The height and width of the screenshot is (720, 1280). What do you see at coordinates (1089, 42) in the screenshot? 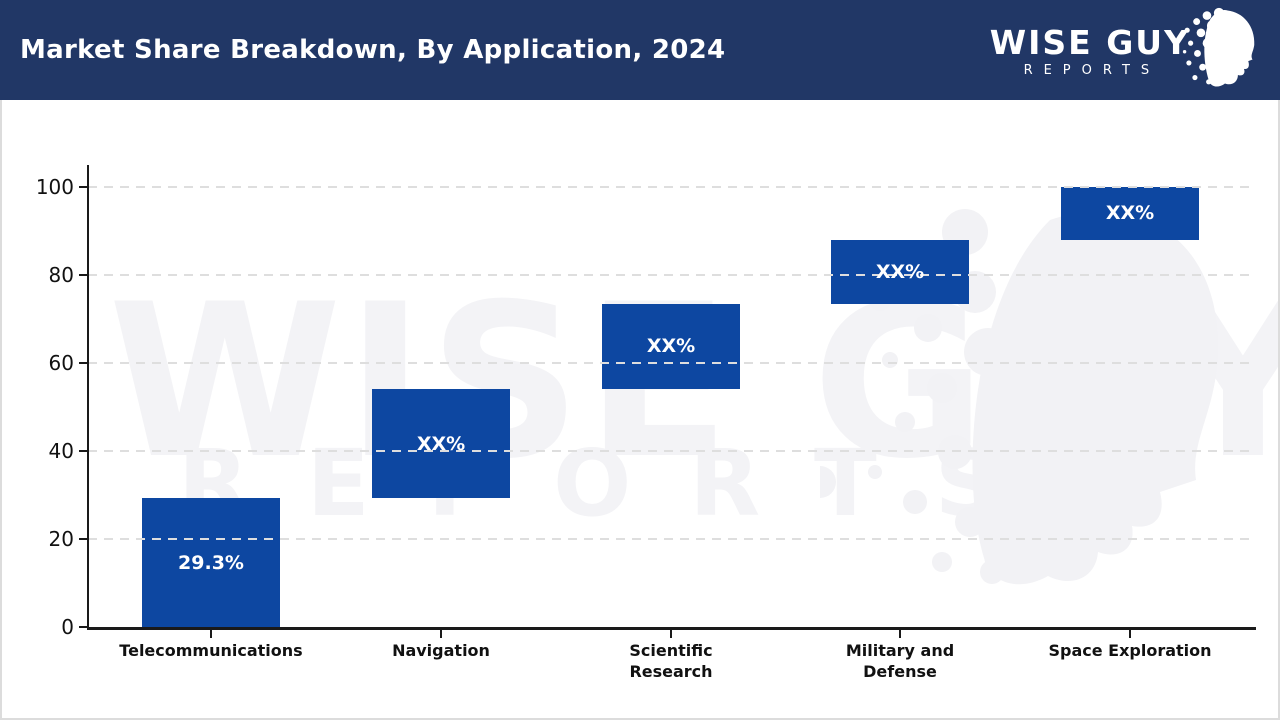
I see `logo-name-text: WISE GUY` at bounding box center [1089, 42].